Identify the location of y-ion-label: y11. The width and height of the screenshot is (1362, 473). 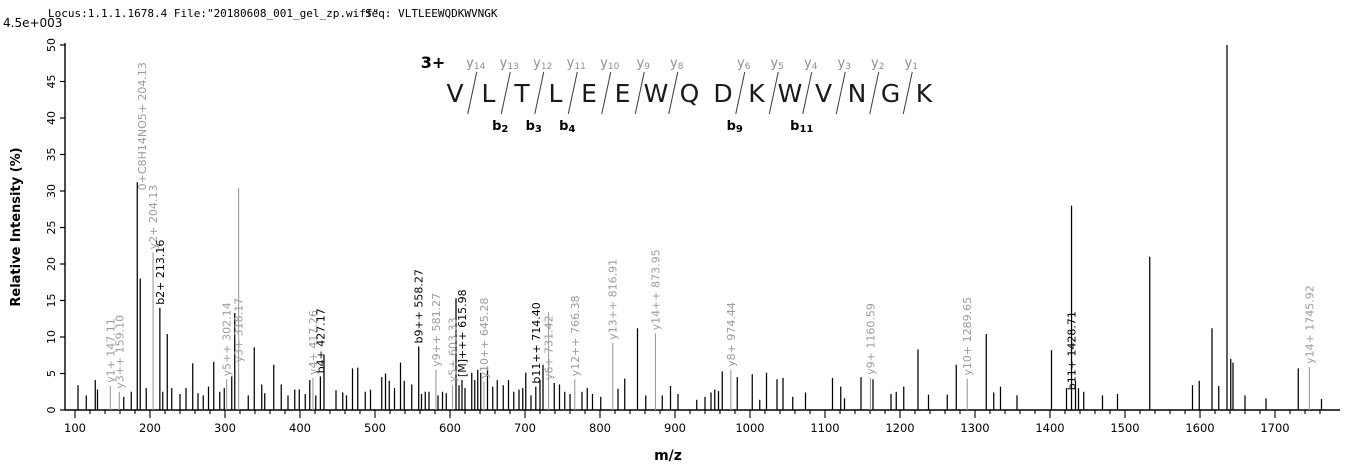
(576, 64).